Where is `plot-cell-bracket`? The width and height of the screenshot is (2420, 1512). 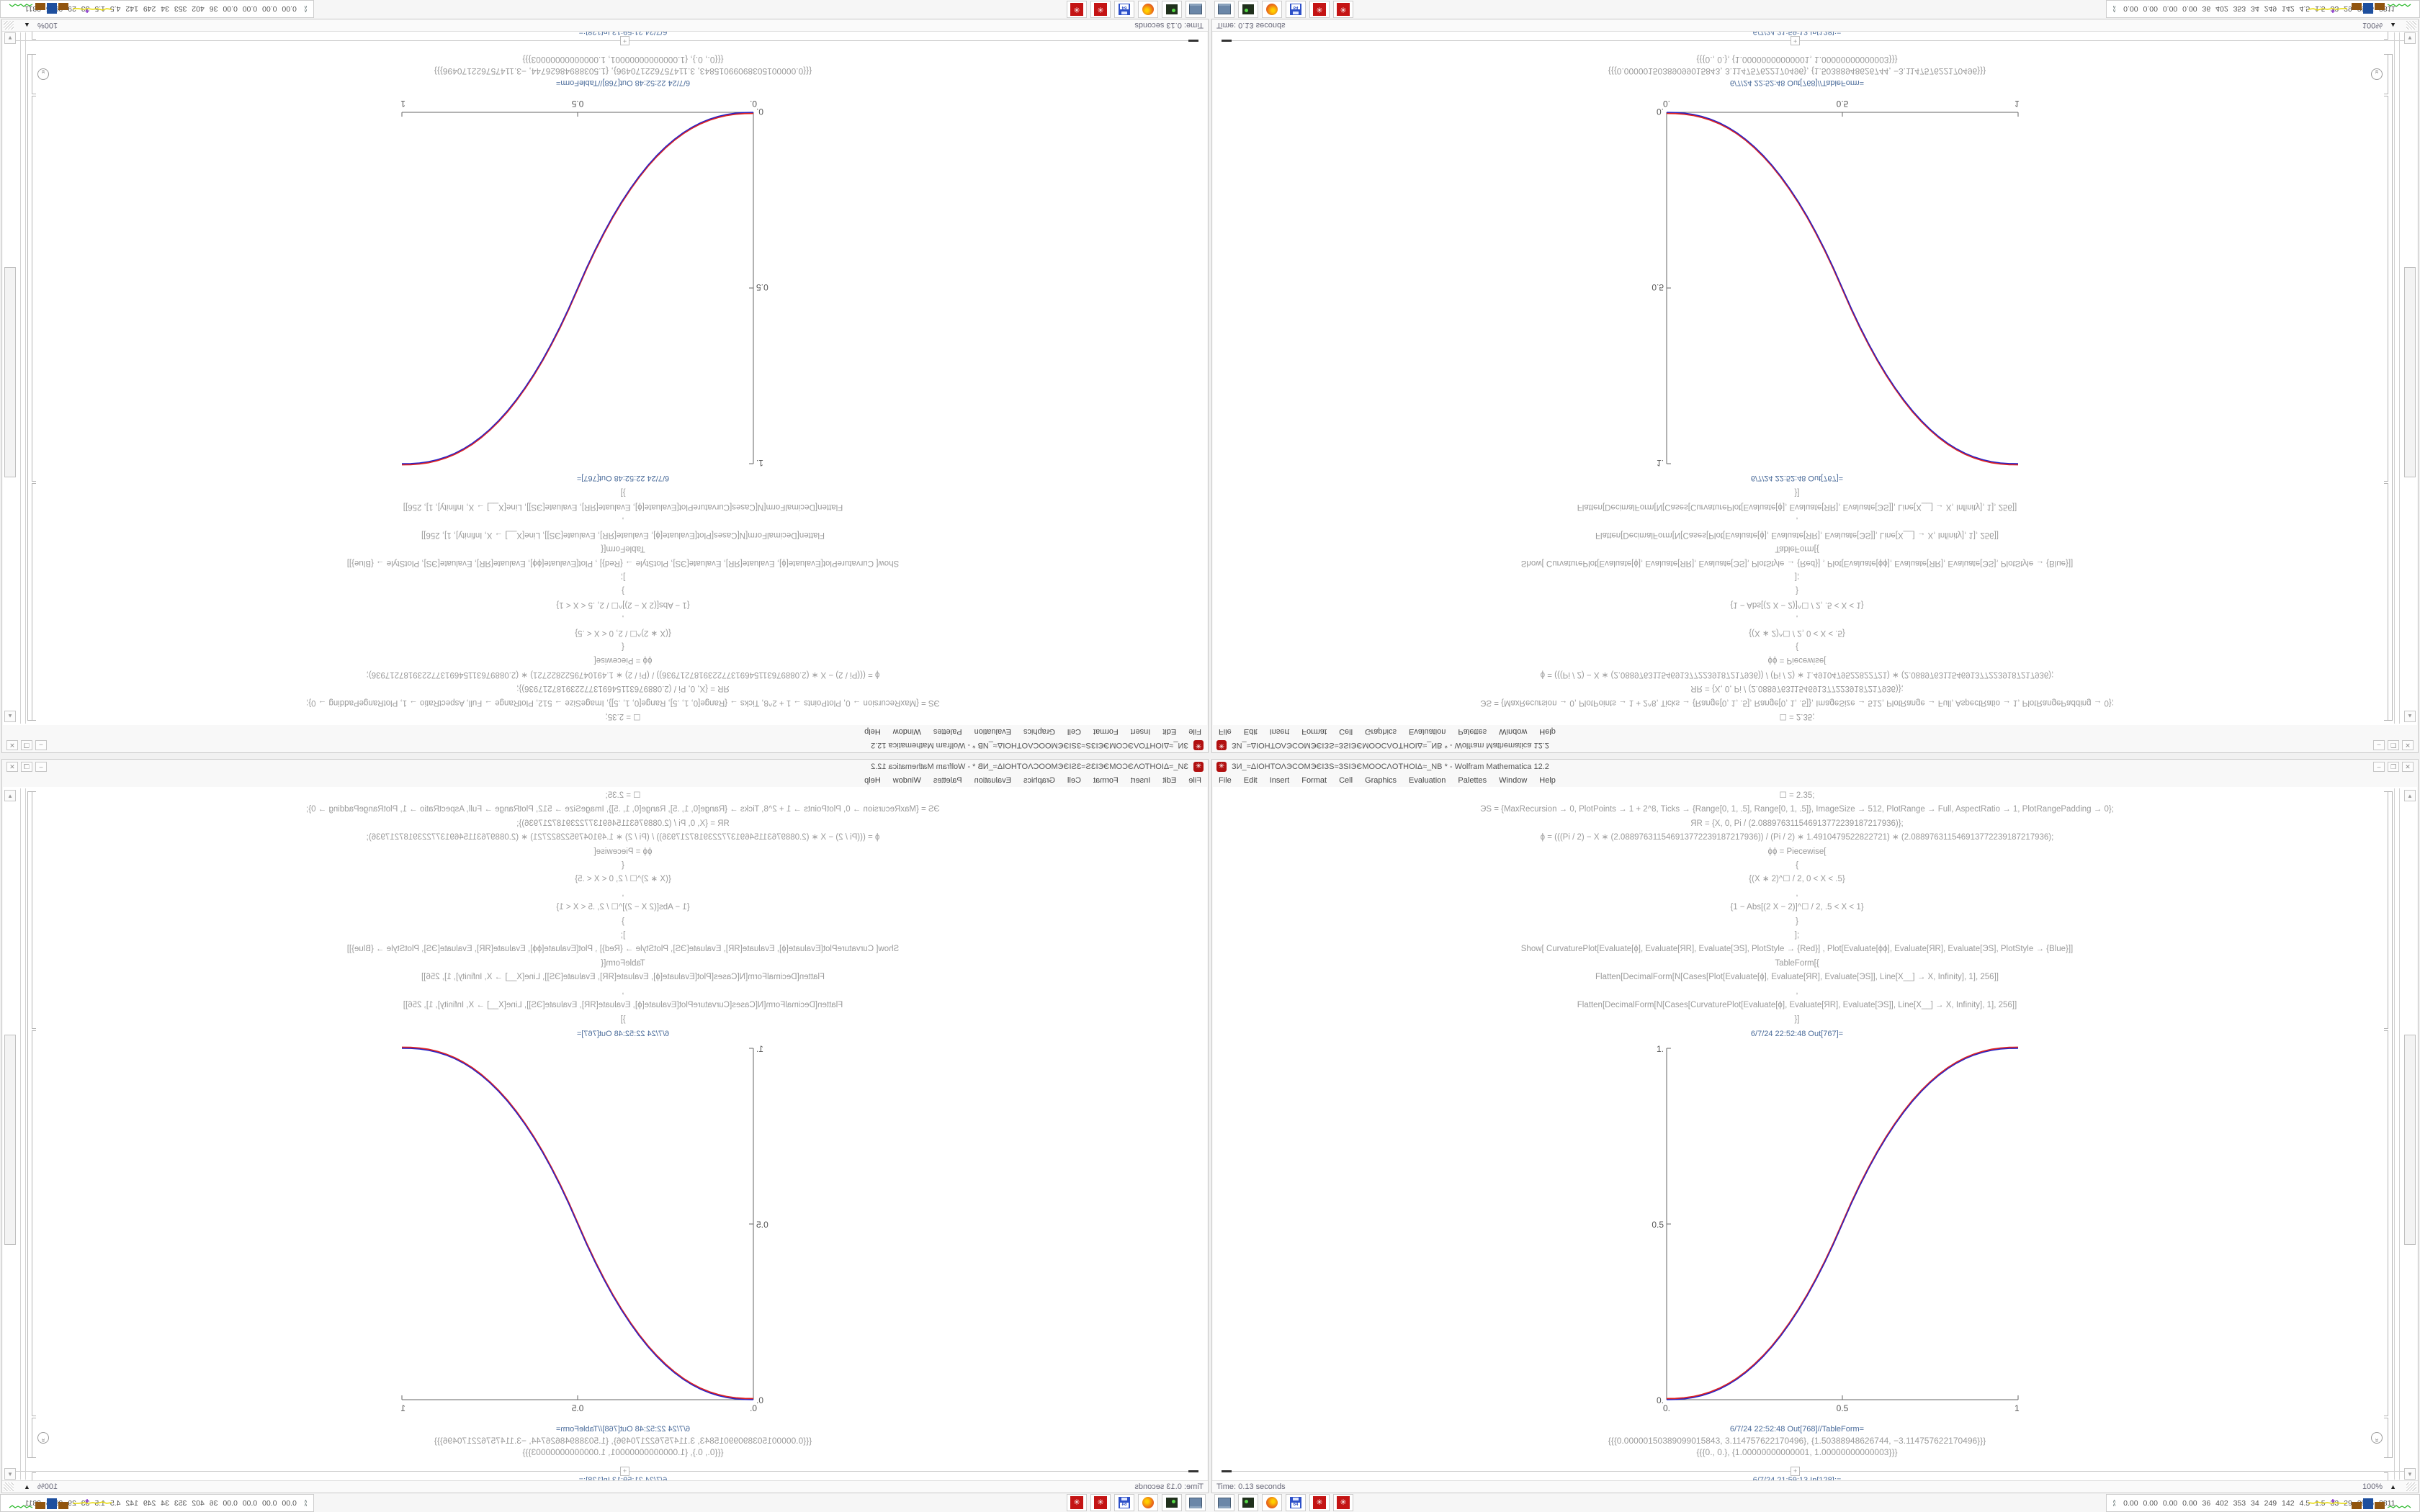 plot-cell-bracket is located at coordinates (2386, 1223).